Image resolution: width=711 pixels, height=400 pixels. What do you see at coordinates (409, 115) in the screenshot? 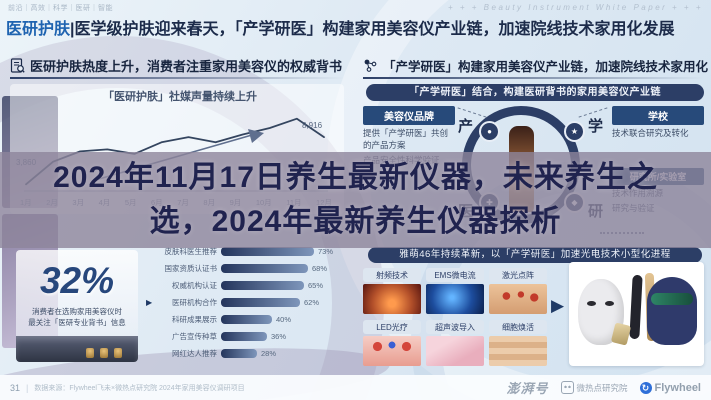
I see `brand-box-title: 美容仪品牌` at bounding box center [409, 115].